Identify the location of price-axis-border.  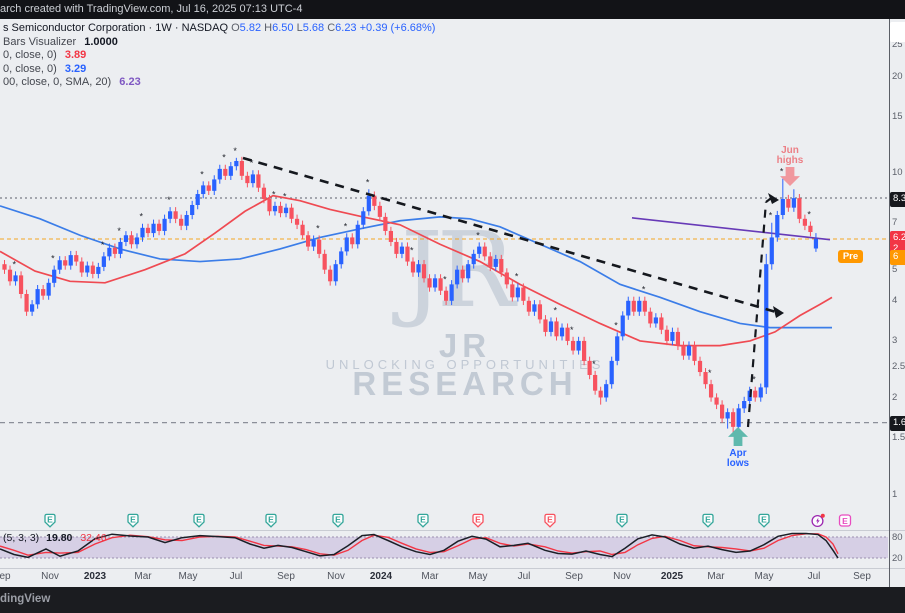
(889, 303).